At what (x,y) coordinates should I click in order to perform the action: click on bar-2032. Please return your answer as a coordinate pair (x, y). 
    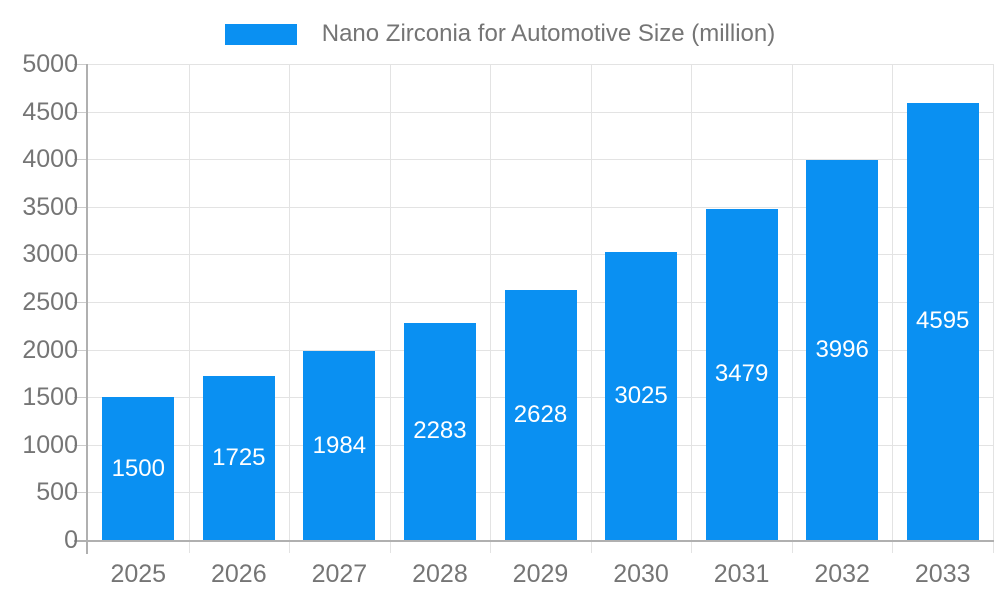
    Looking at the image, I should click on (842, 349).